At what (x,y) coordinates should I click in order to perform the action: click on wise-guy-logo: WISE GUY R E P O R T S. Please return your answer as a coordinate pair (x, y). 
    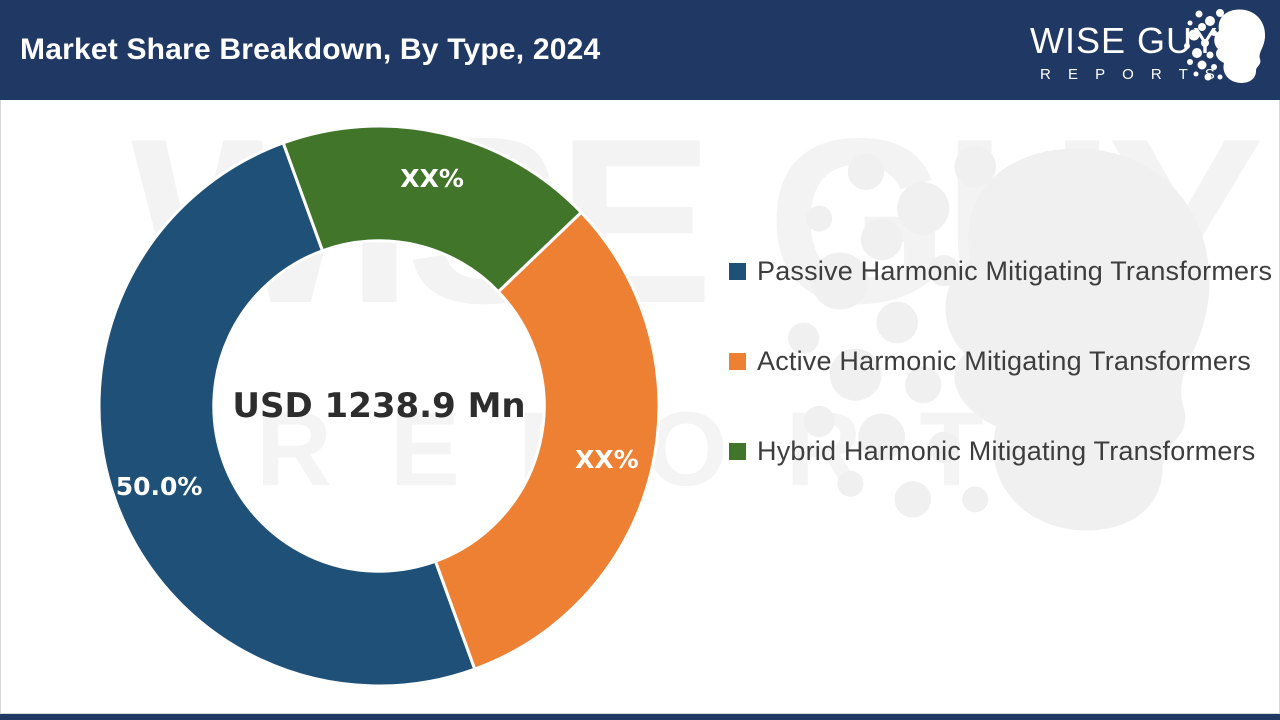
    Looking at the image, I should click on (1148, 50).